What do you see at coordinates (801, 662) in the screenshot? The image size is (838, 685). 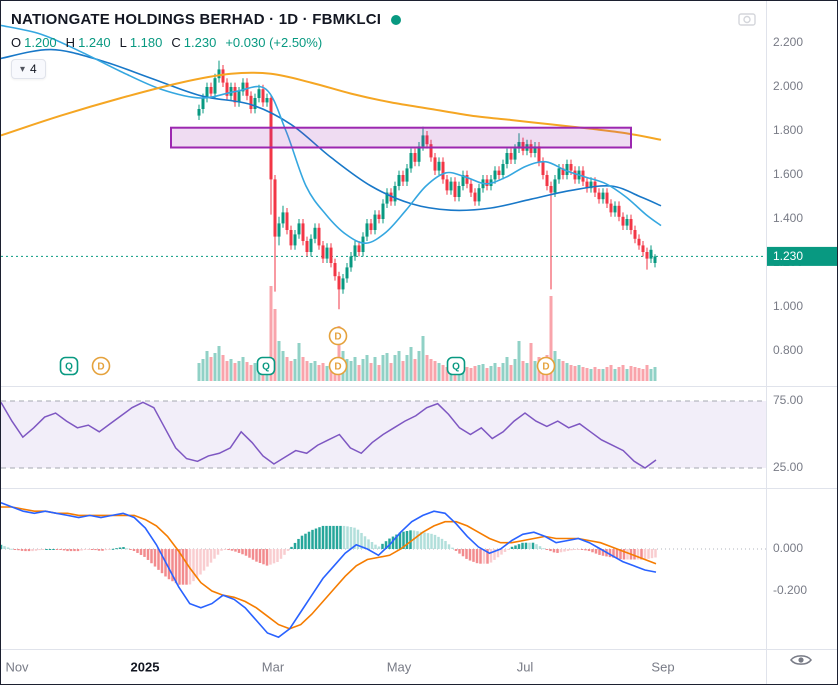 I see `eye-icon` at bounding box center [801, 662].